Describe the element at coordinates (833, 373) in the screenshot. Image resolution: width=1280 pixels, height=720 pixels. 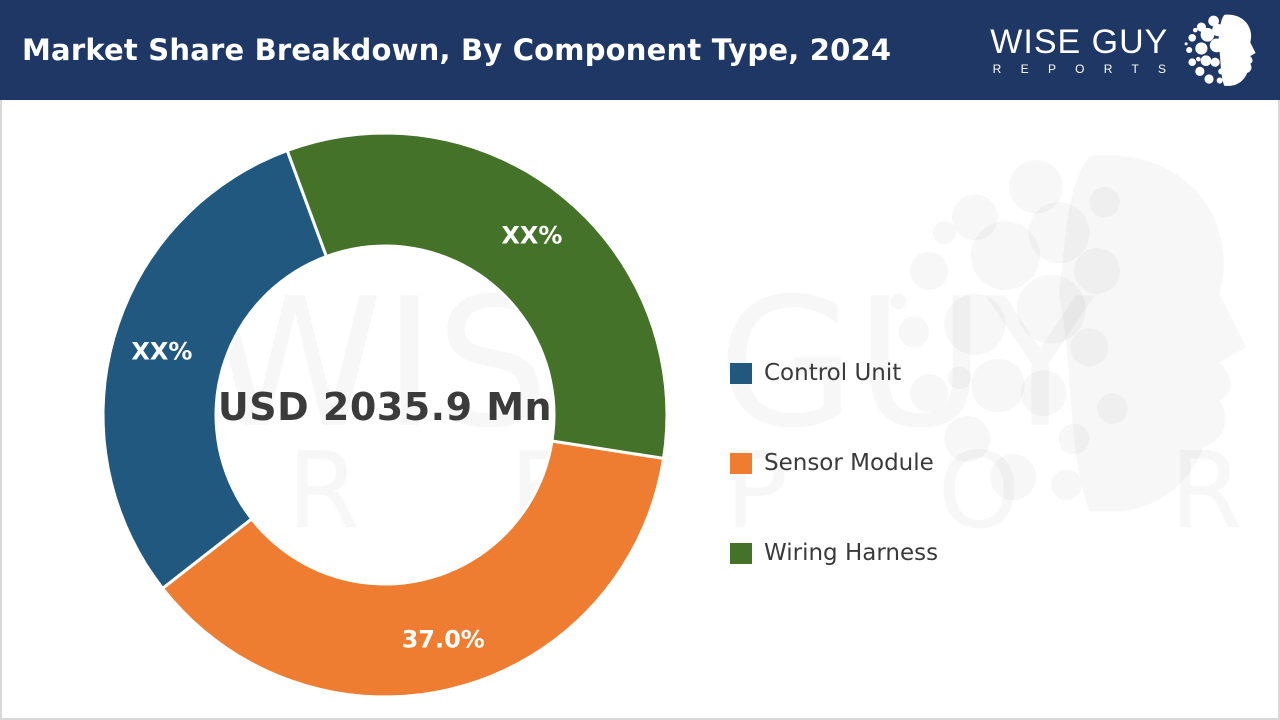
I see `legend-label-control-unit: Control Unit` at that location.